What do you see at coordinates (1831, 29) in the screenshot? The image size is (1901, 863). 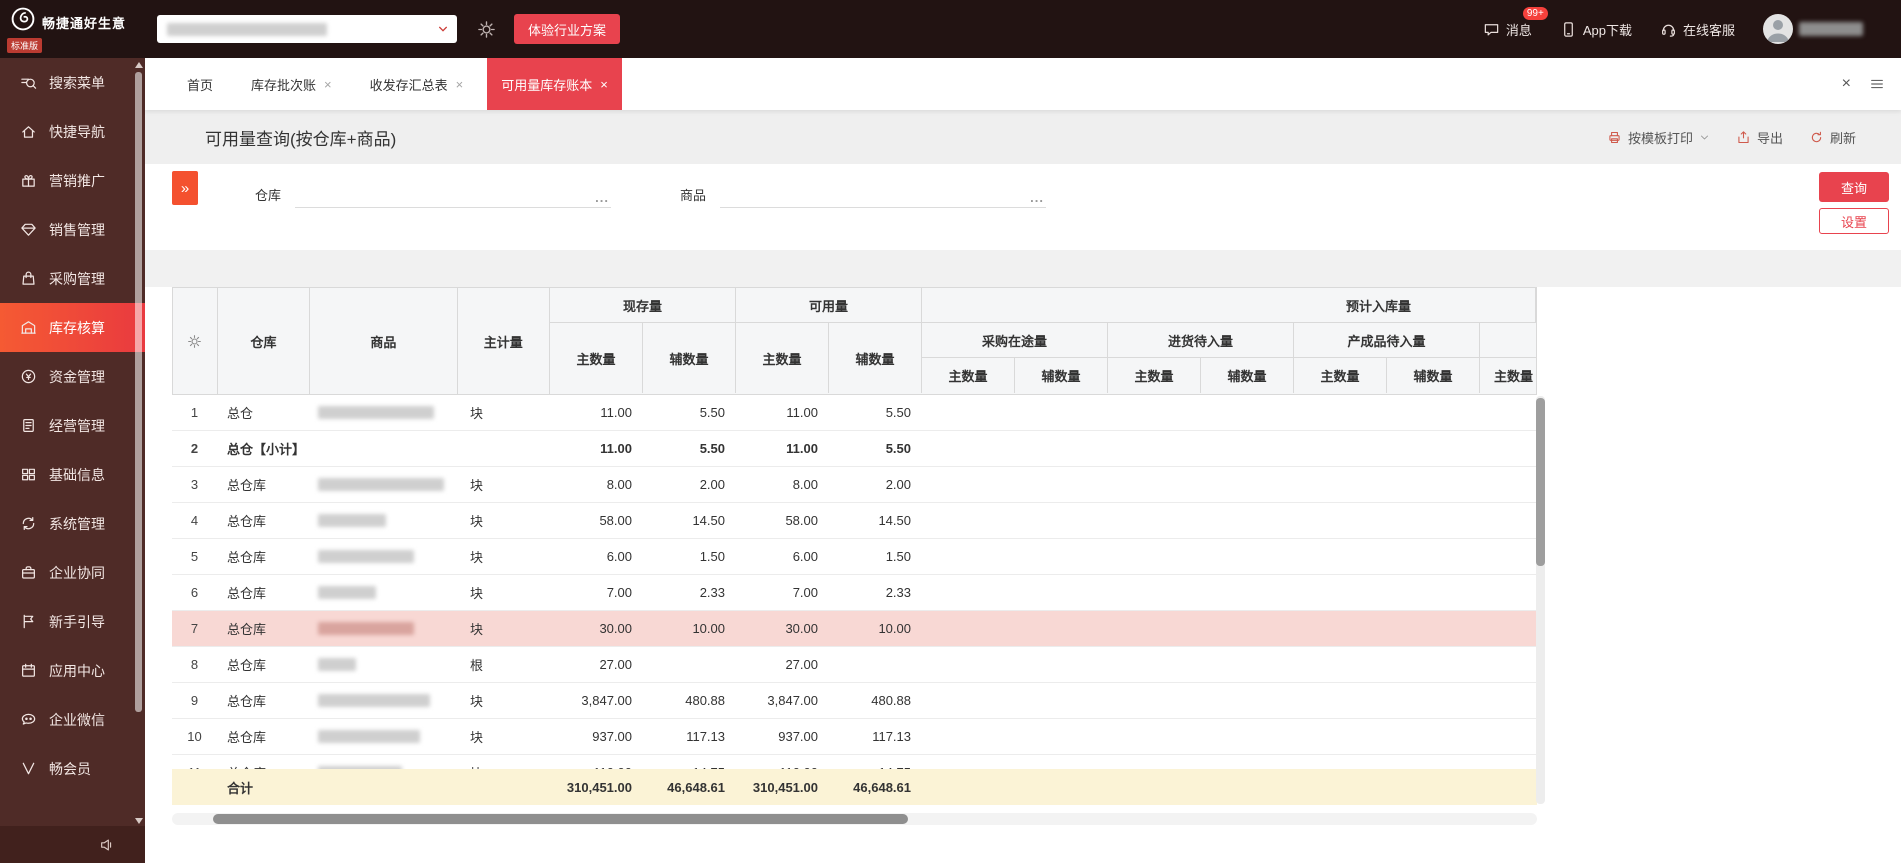 I see `redacted-user-name` at bounding box center [1831, 29].